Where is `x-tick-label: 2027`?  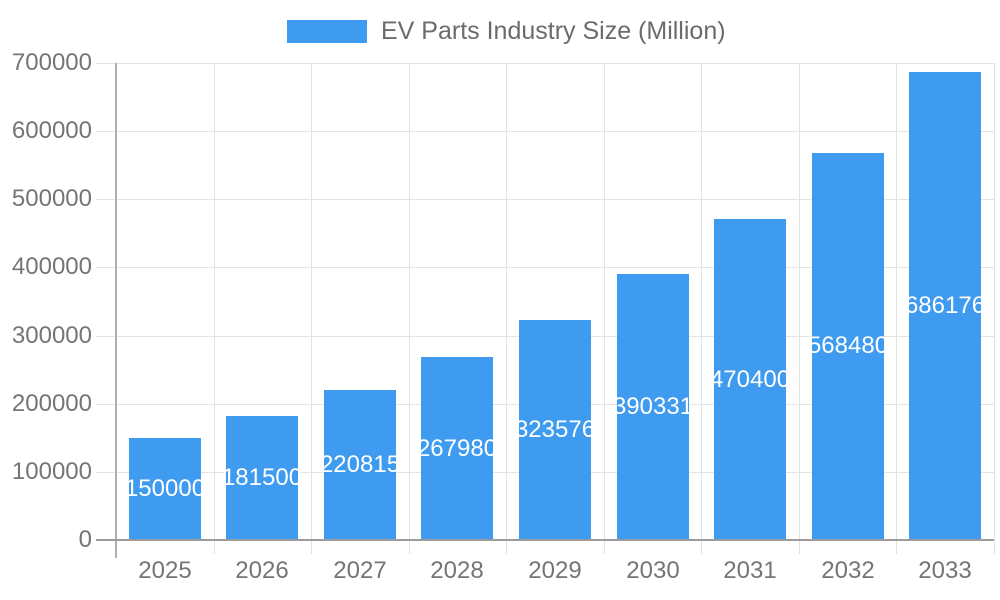
x-tick-label: 2027 is located at coordinates (360, 570).